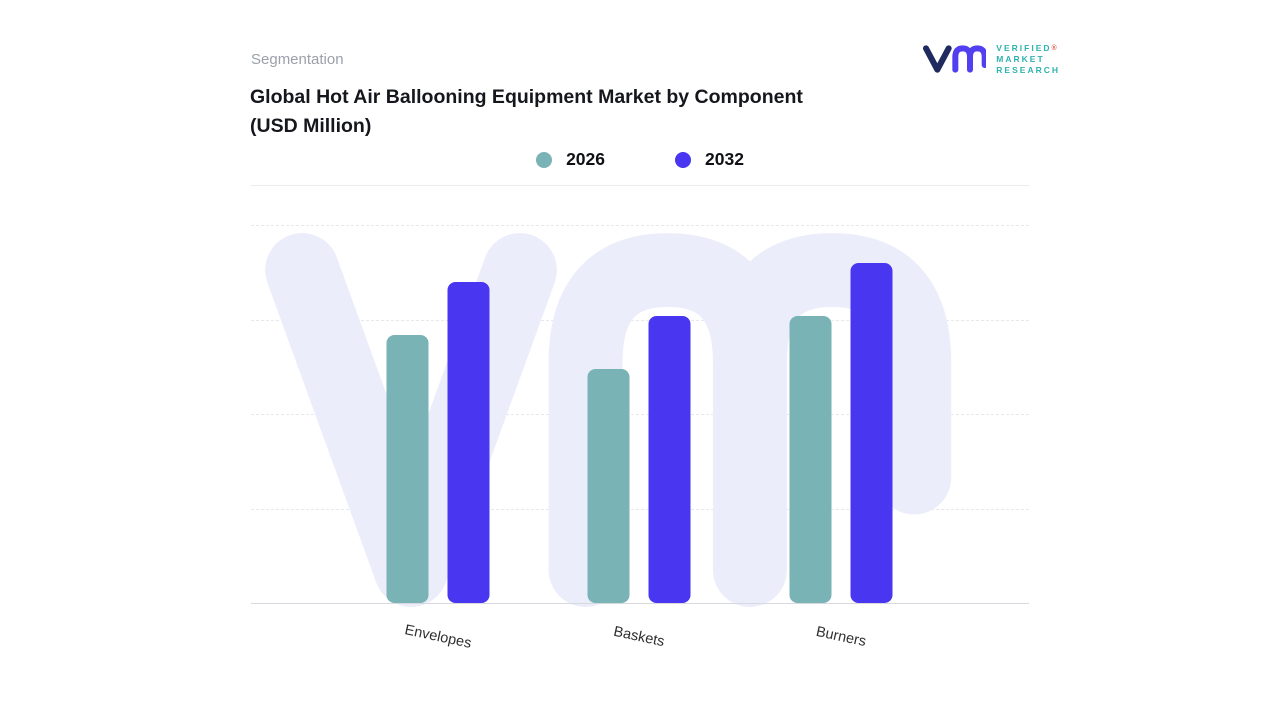 The width and height of the screenshot is (1280, 720). I want to click on bar-burners-2032, so click(871, 432).